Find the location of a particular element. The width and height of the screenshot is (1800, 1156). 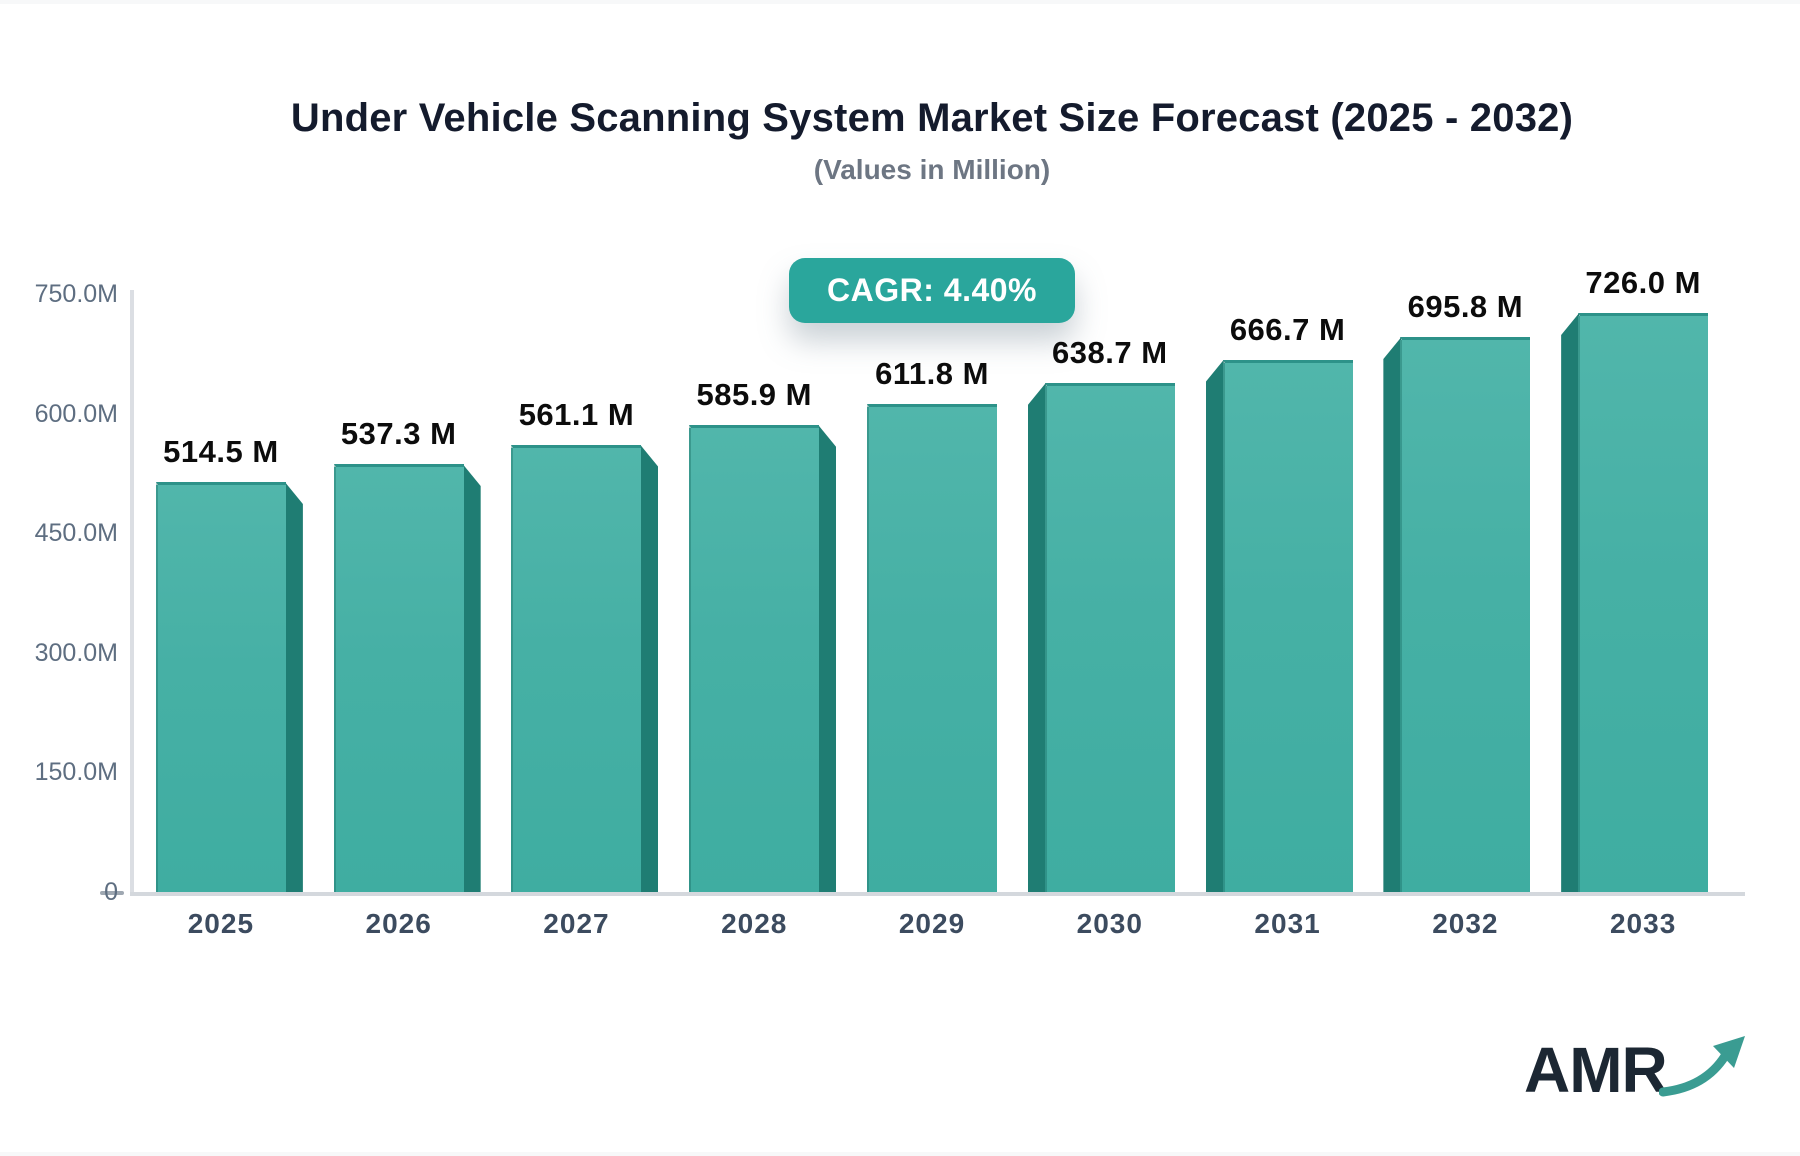

x-axis-baseline is located at coordinates (937, 894).